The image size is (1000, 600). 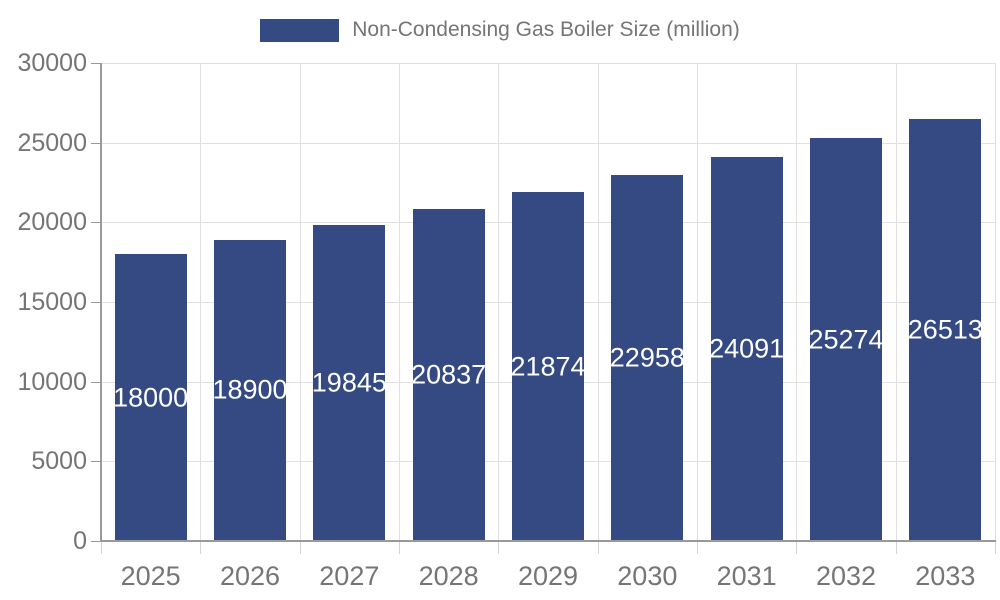 I want to click on x-axis-label: 2030, so click(x=647, y=576).